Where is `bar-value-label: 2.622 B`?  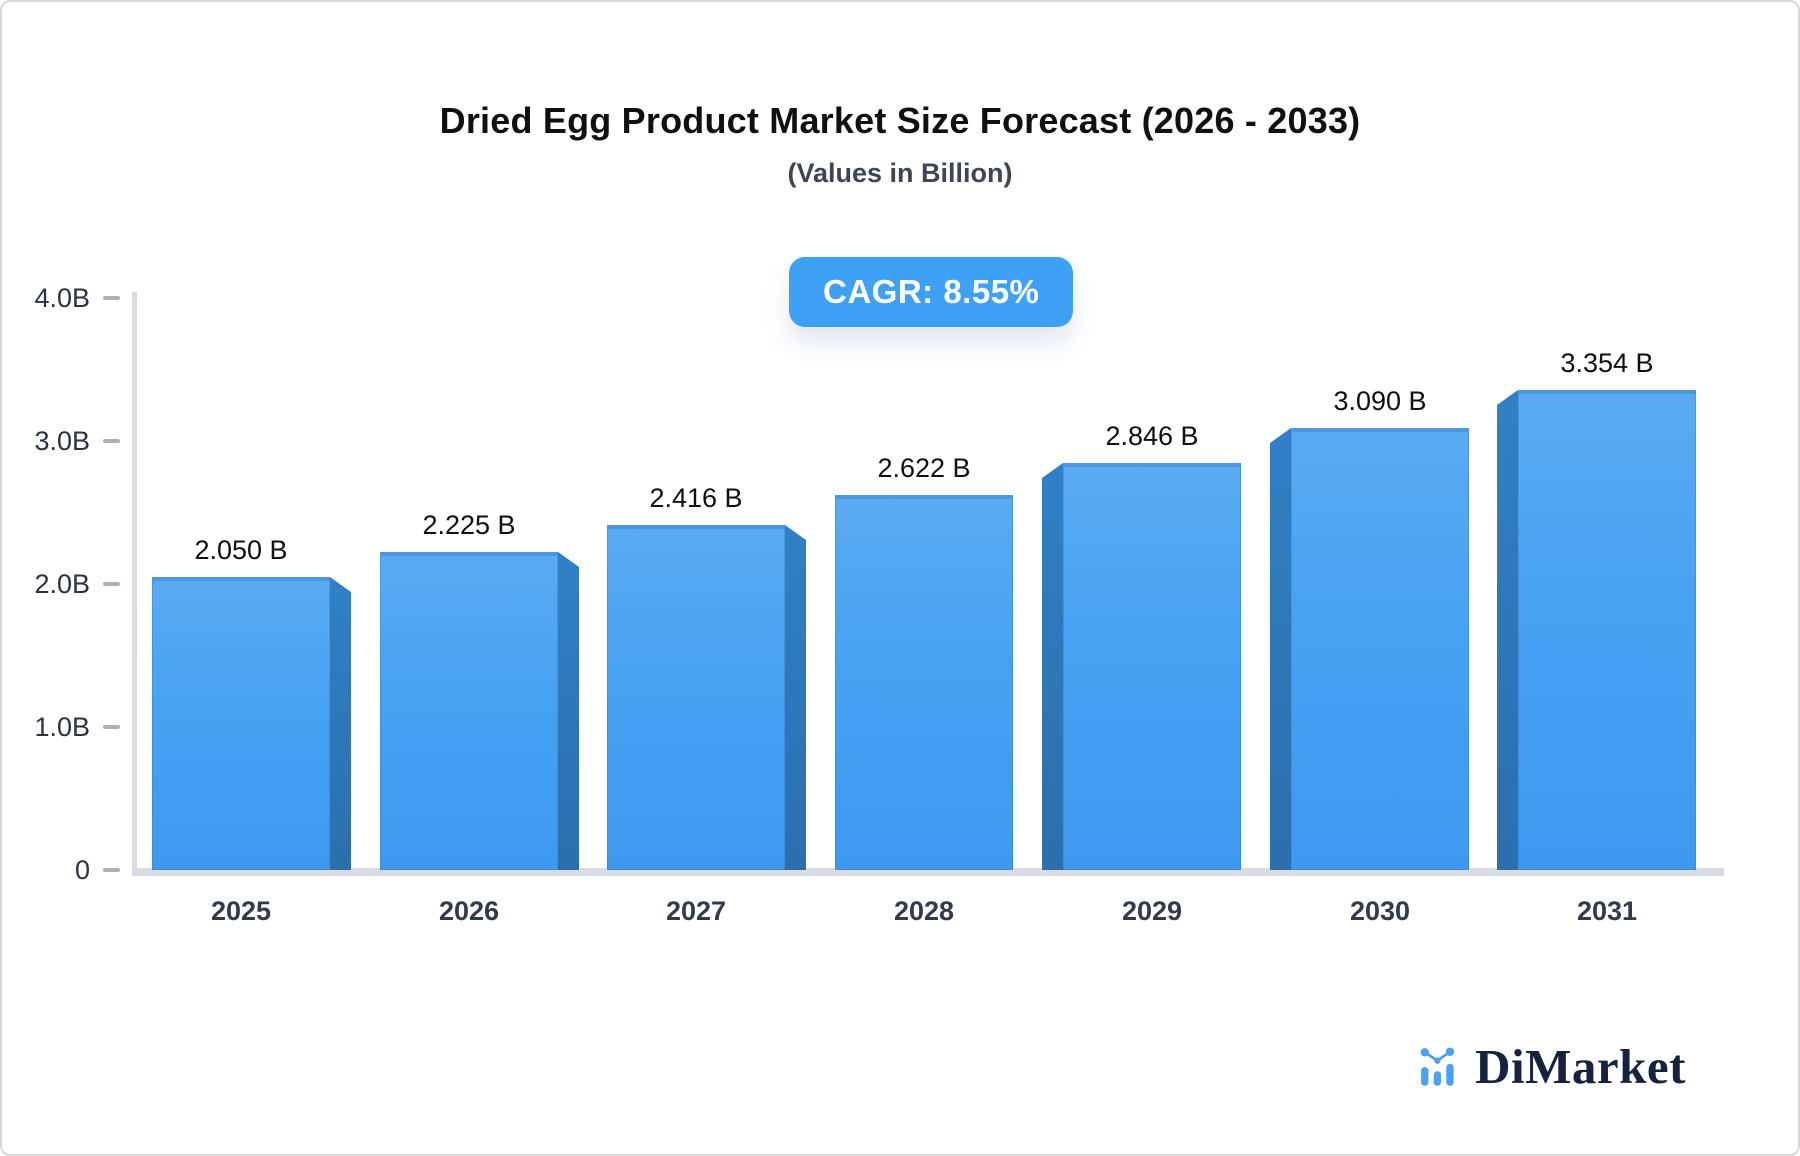
bar-value-label: 2.622 B is located at coordinates (924, 468).